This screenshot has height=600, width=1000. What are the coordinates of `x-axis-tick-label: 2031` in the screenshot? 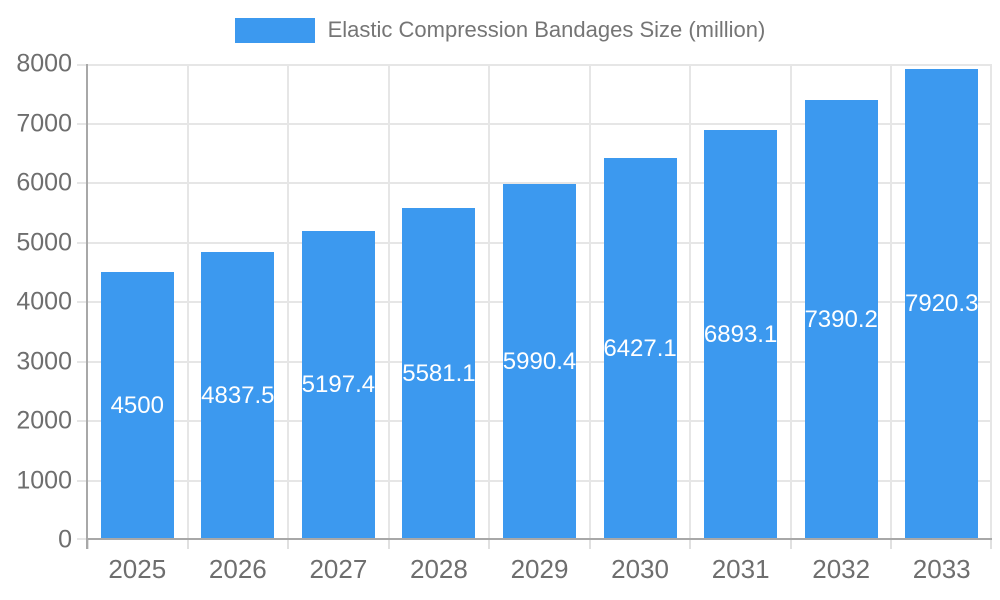 It's located at (740, 569).